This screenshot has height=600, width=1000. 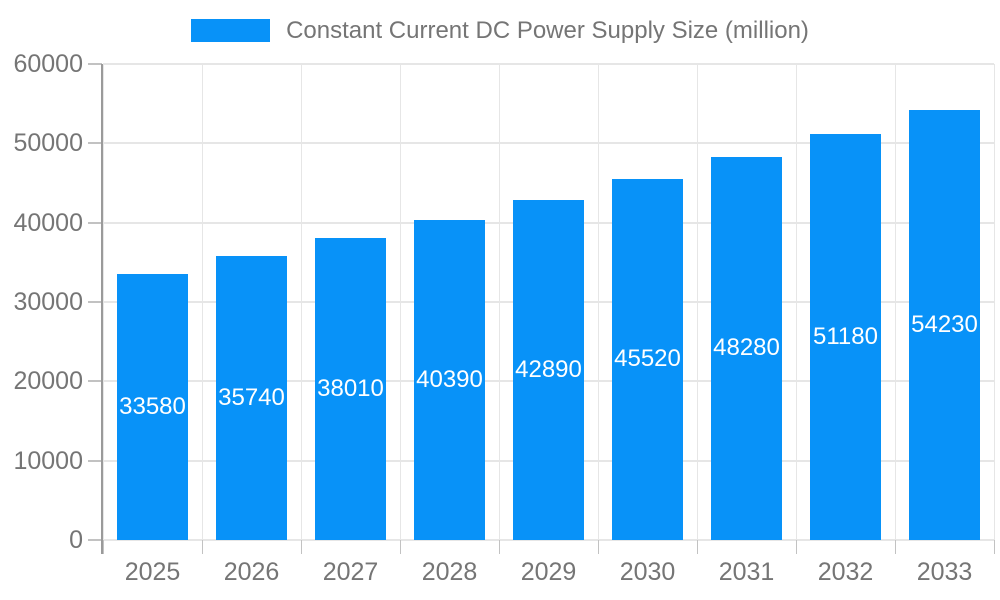 I want to click on bar-2028, so click(x=449, y=379).